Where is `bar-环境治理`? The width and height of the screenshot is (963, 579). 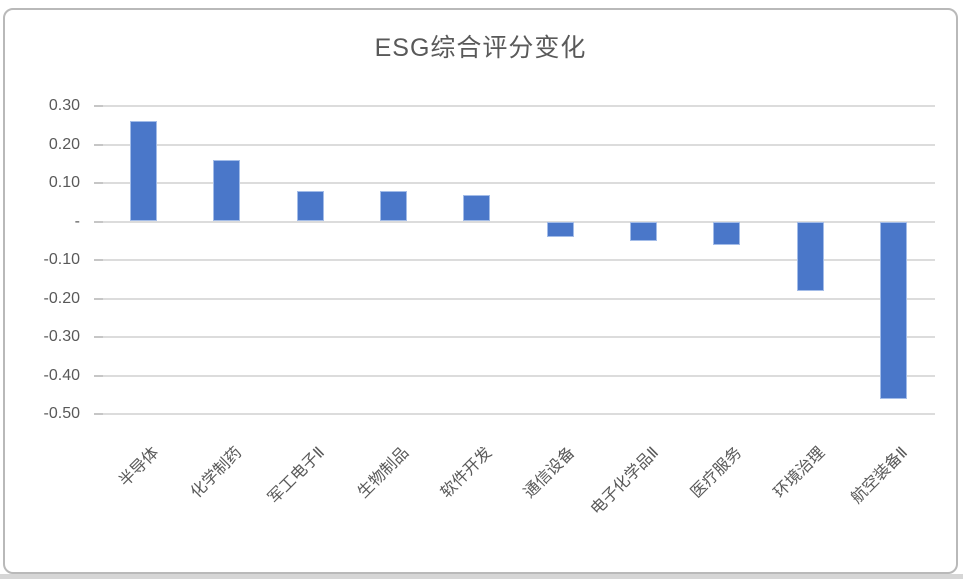
bar-环境治理 is located at coordinates (810, 256).